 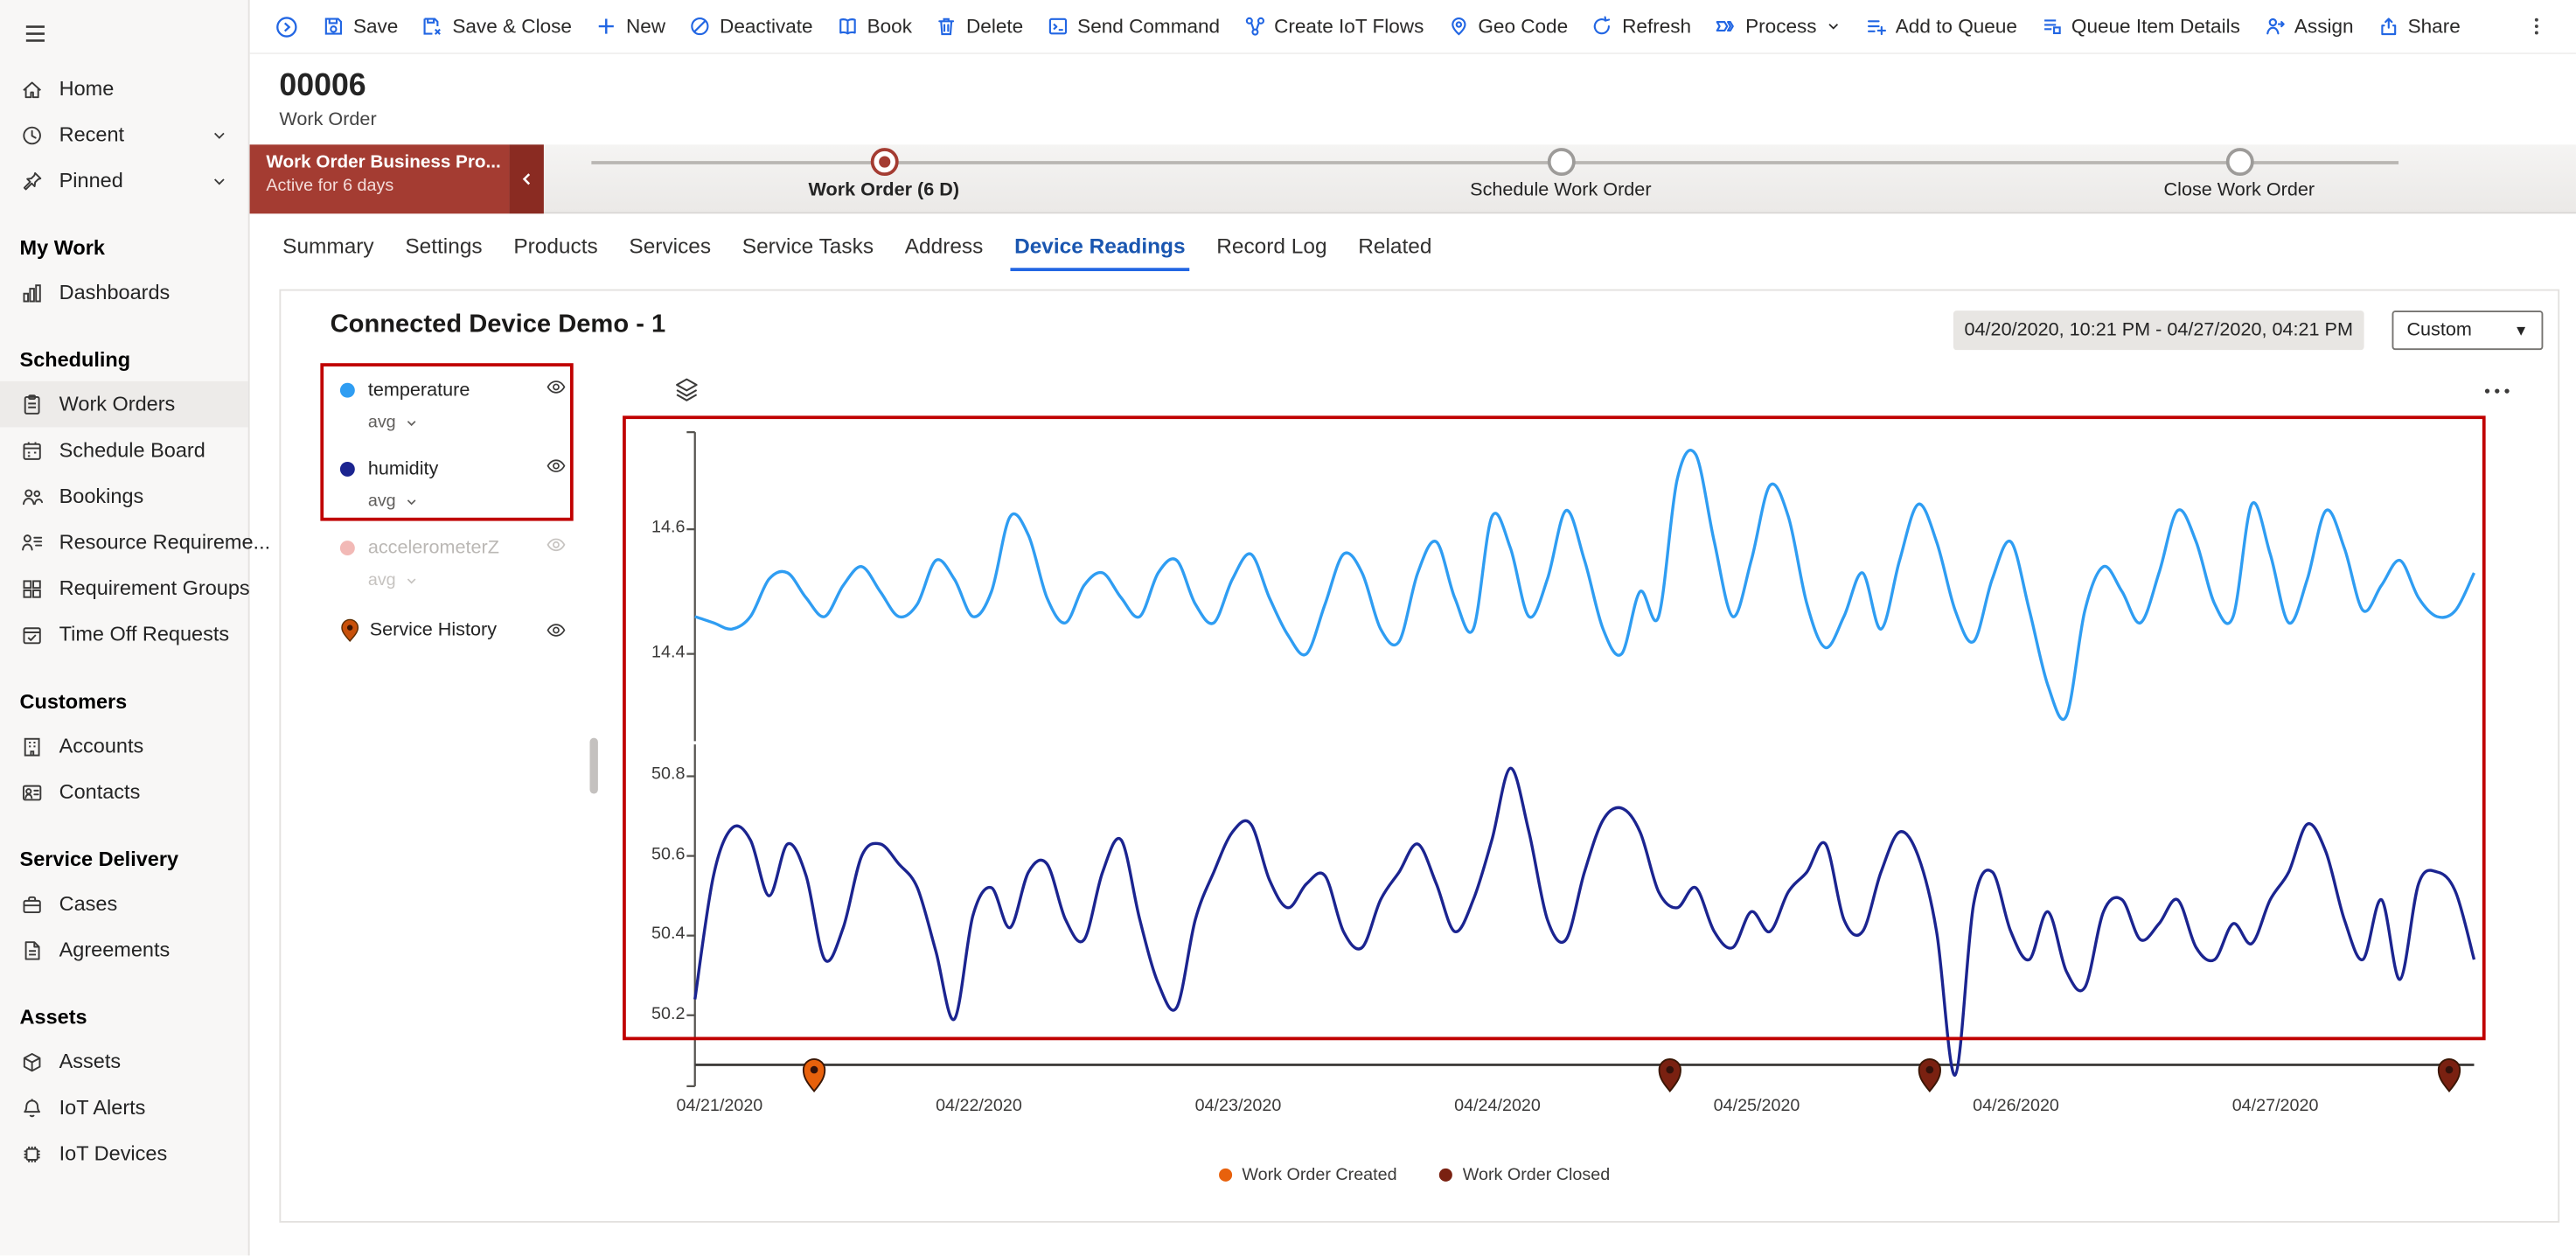 I want to click on x-tick-label: 04/25/2020, so click(x=1756, y=1106).